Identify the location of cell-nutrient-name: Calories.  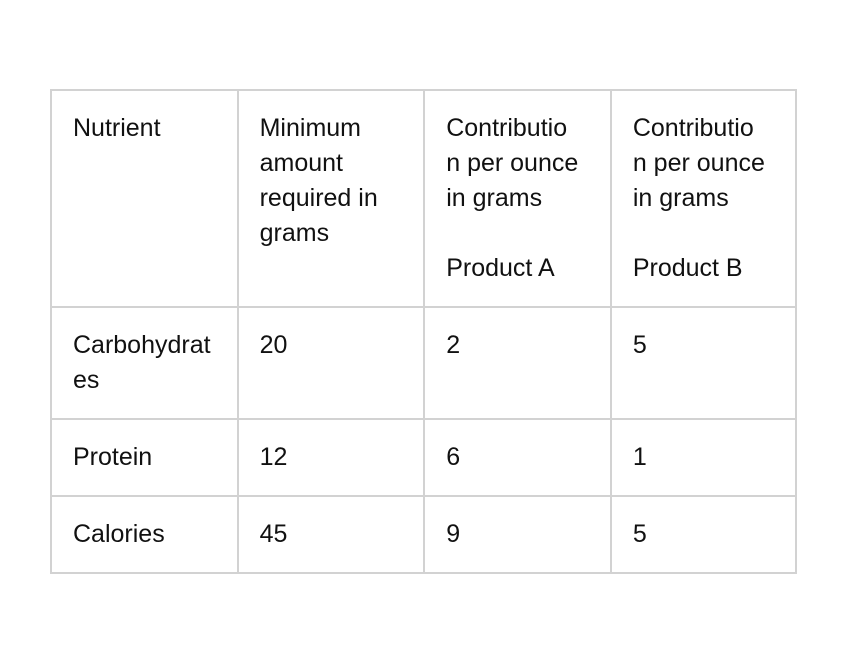
(144, 534).